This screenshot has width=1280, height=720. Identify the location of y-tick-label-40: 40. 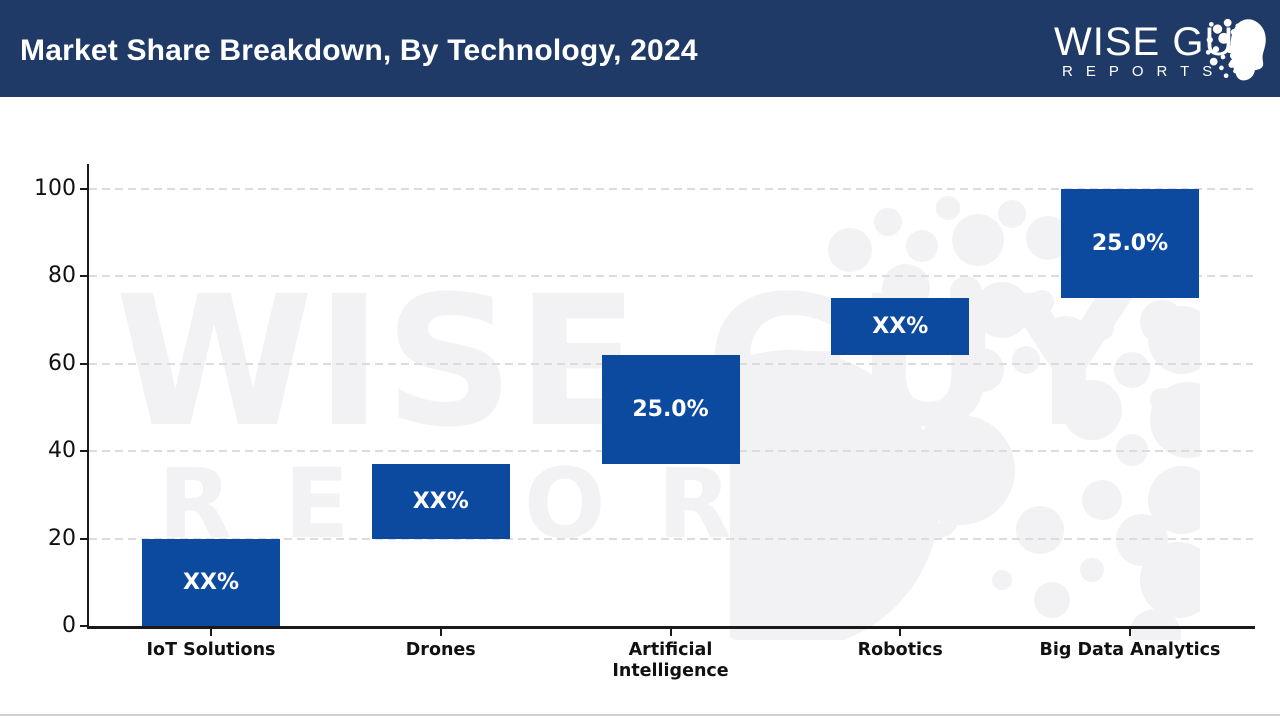
(62, 451).